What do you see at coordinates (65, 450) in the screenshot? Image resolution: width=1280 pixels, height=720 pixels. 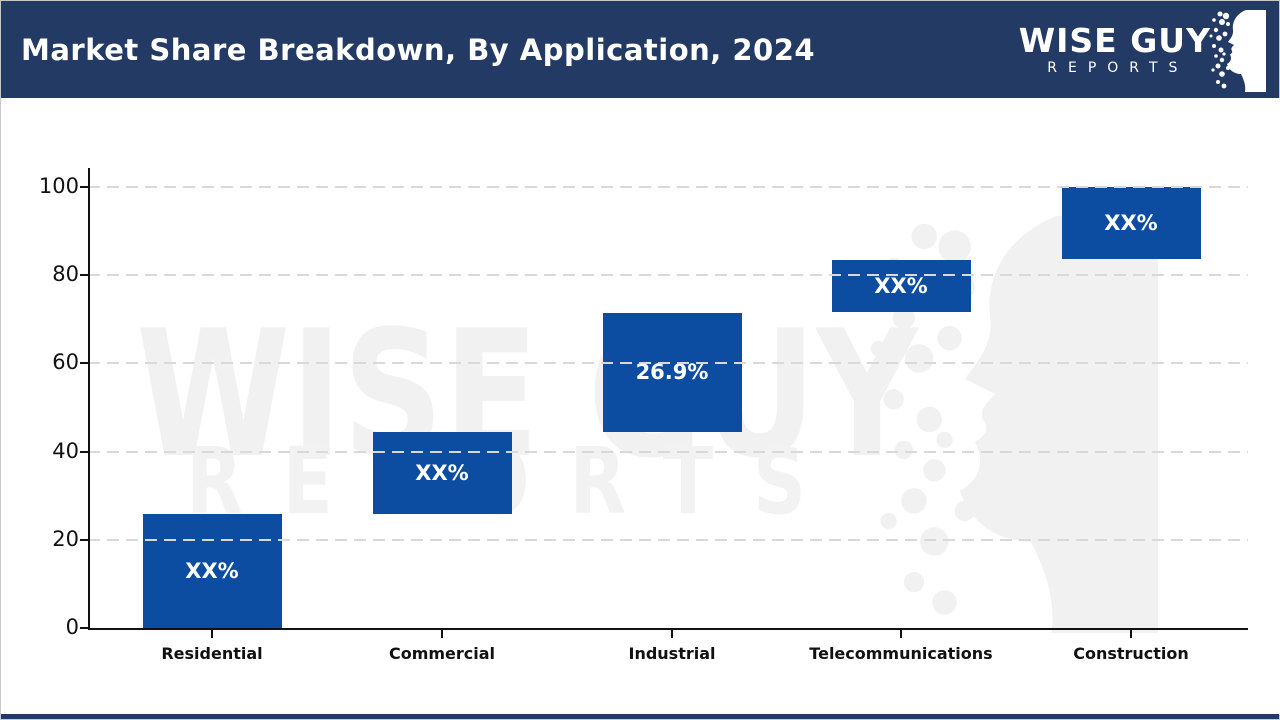 I see `y-tick-label: 40` at bounding box center [65, 450].